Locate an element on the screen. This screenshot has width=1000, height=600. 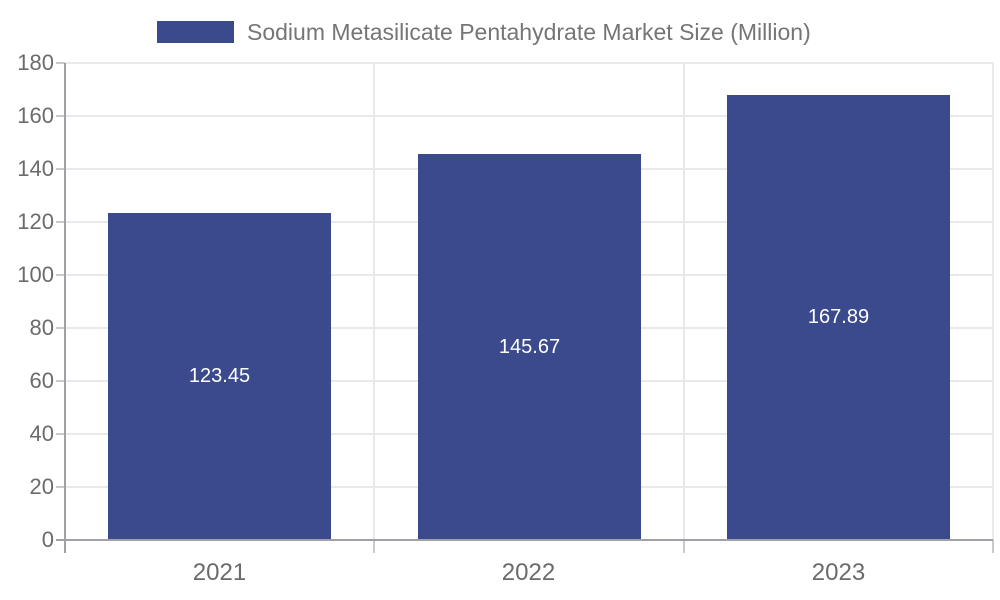
y-tick-label: 80 is located at coordinates (41, 327).